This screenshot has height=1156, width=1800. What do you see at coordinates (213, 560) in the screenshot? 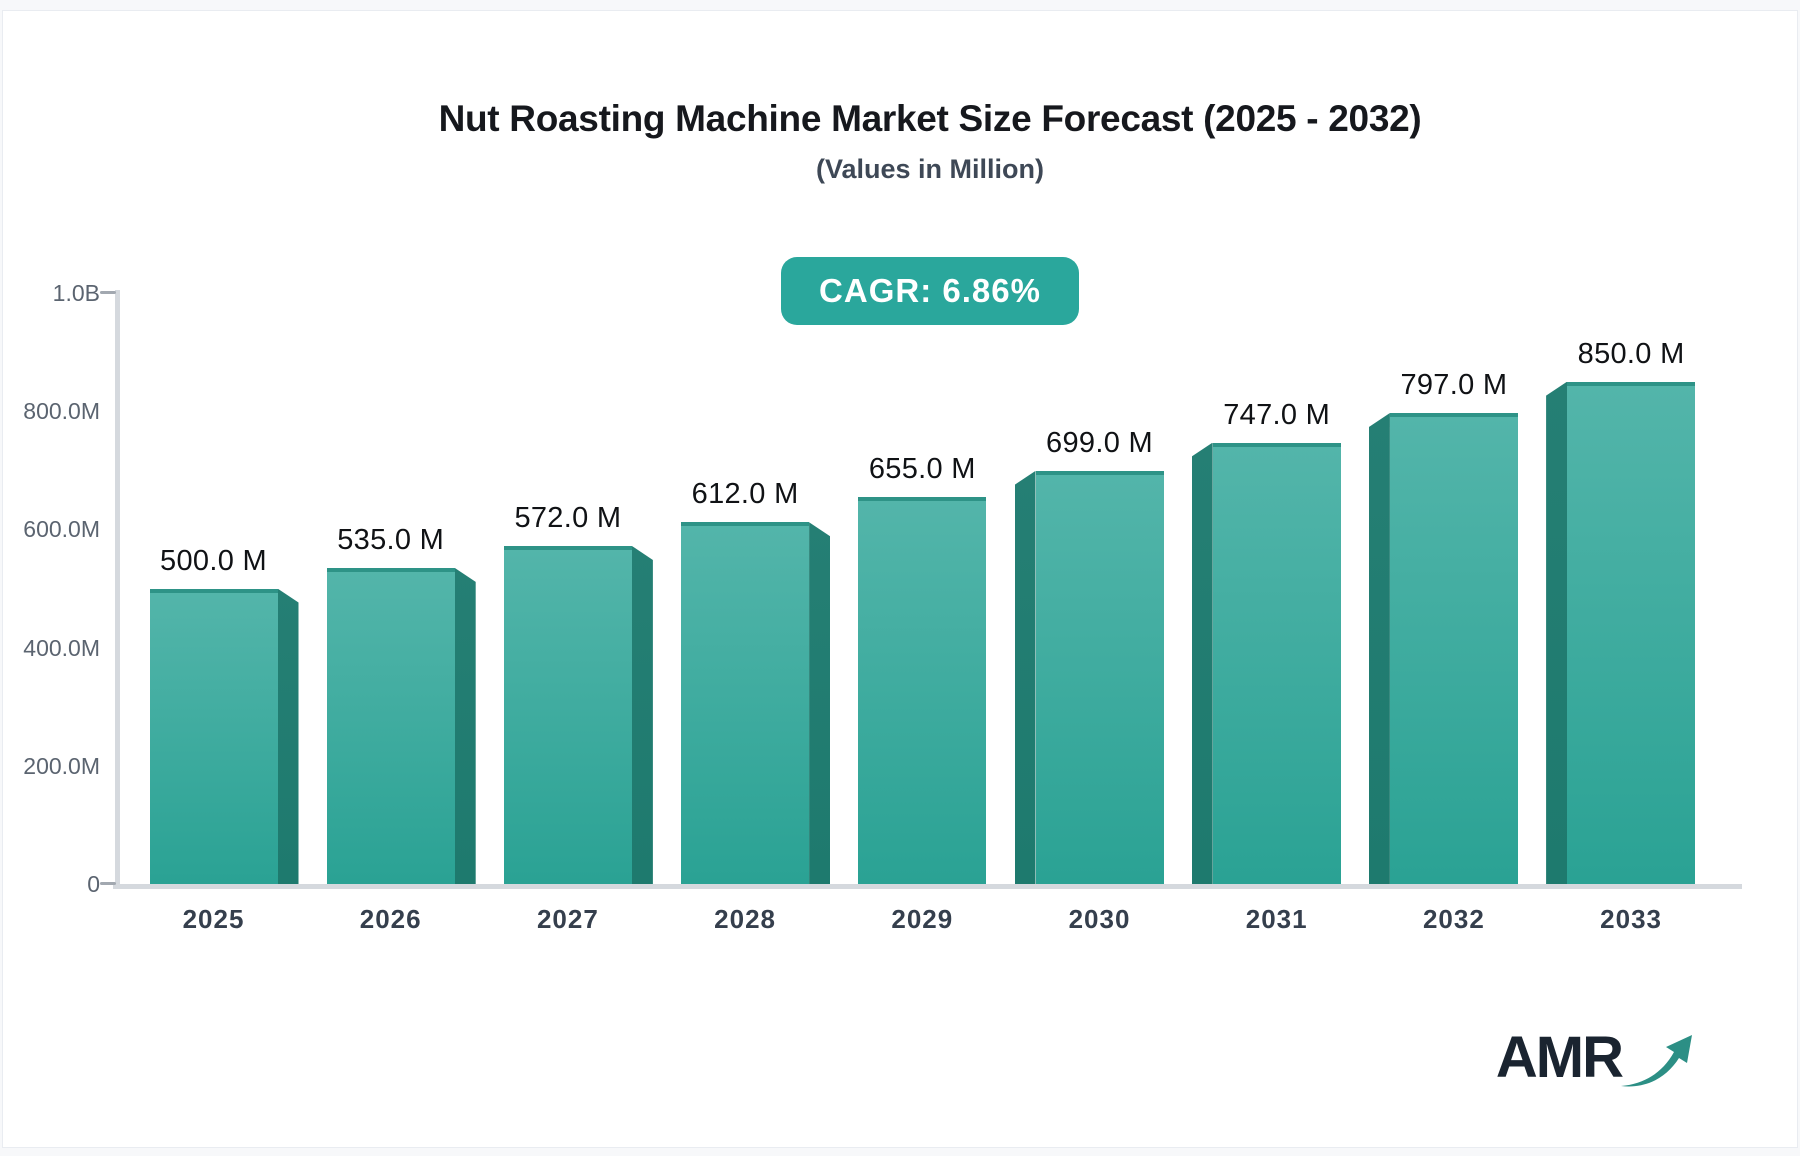
I see `bar-value-label: 500.0 M` at bounding box center [213, 560].